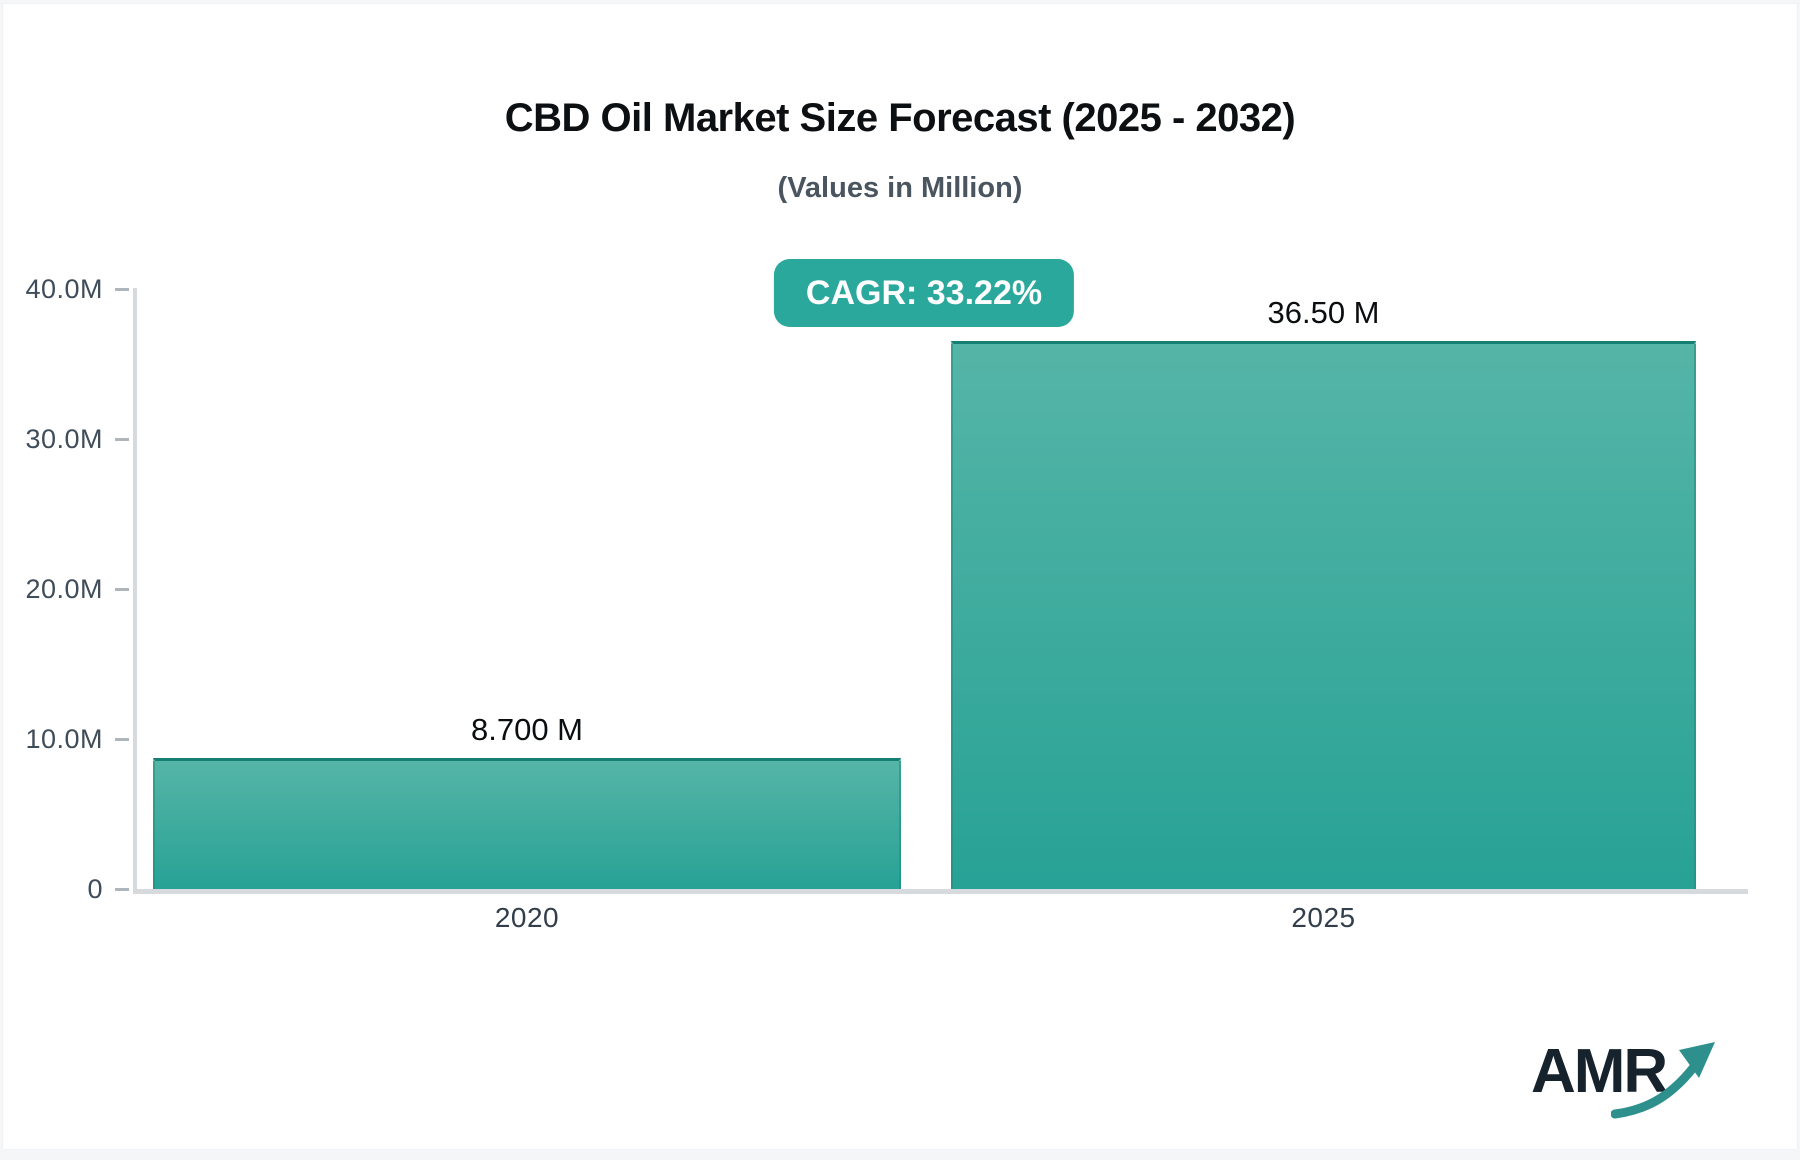 The image size is (1800, 1160). What do you see at coordinates (53, 439) in the screenshot?
I see `y-axis-label: 30.0M` at bounding box center [53, 439].